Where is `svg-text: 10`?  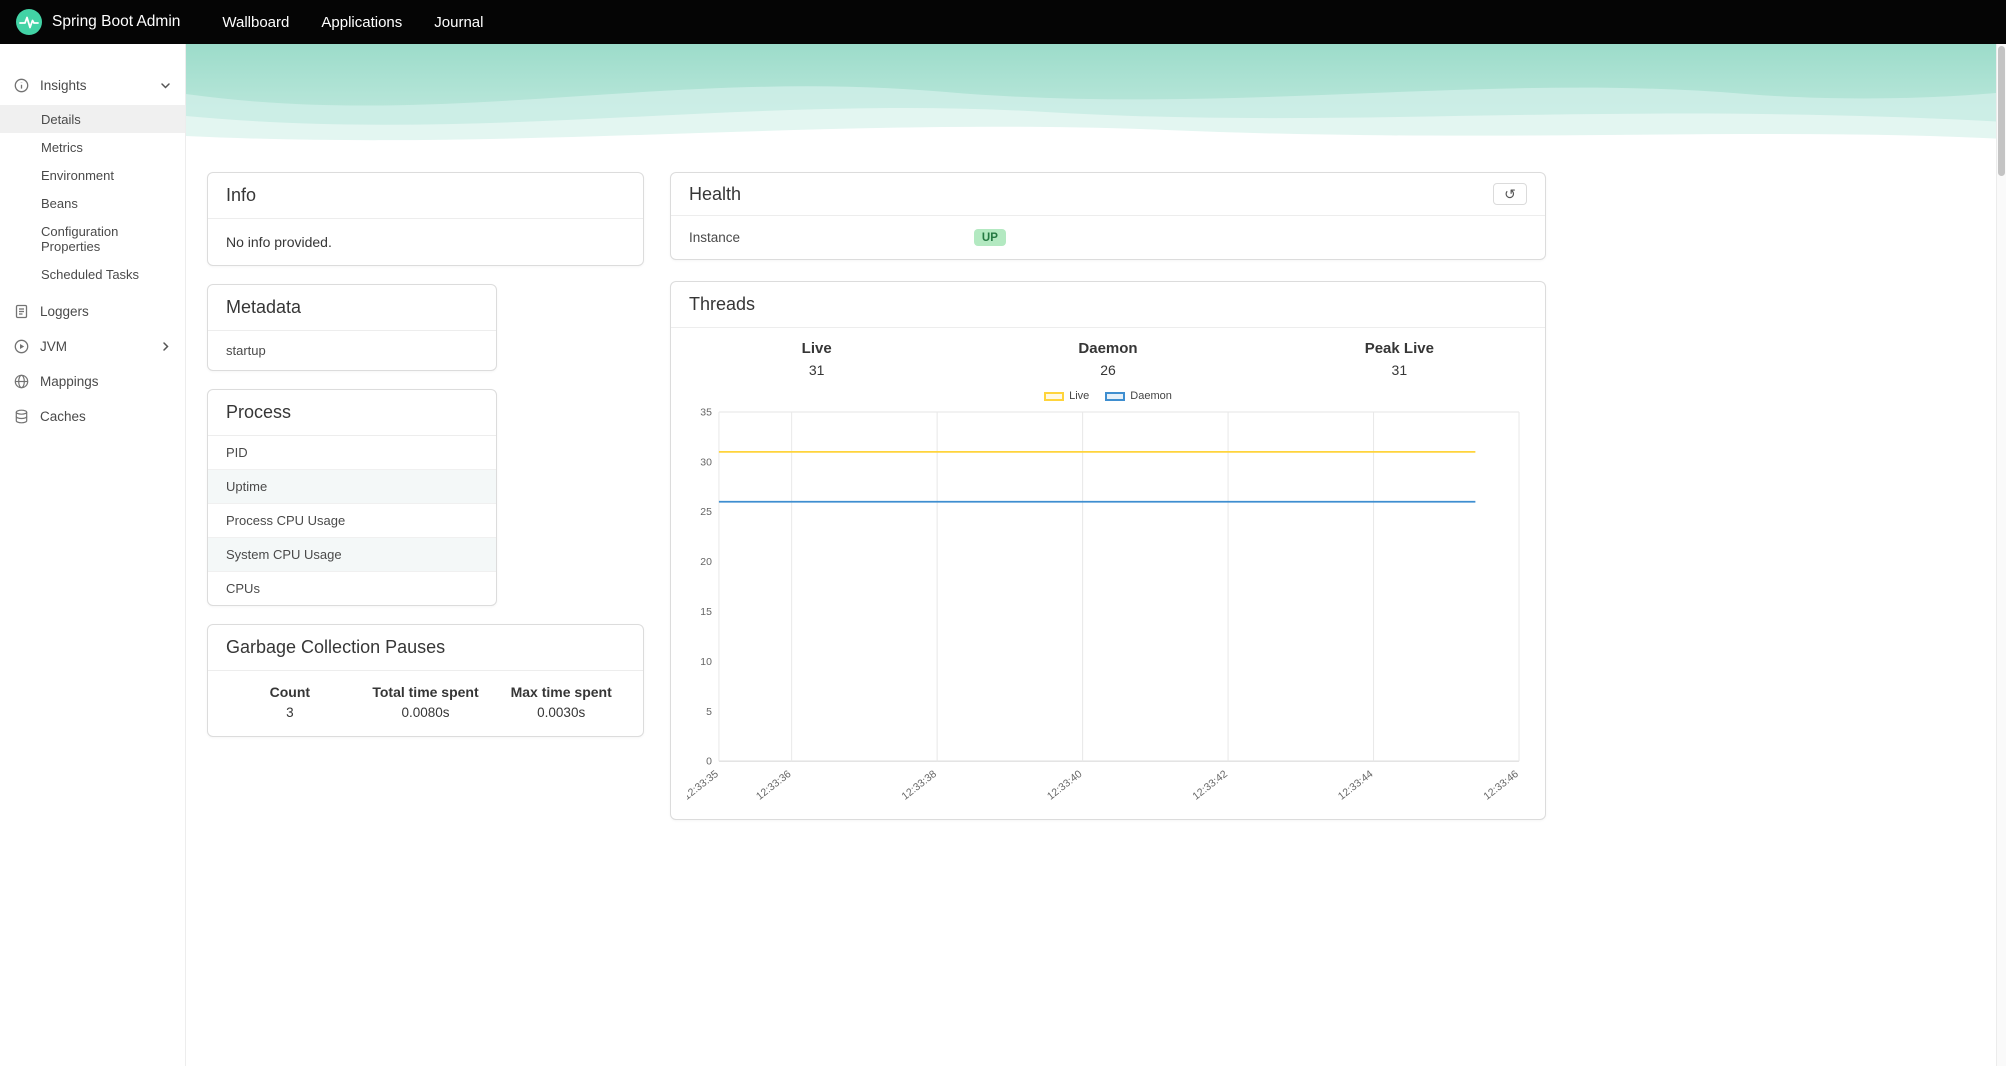 svg-text: 10 is located at coordinates (706, 662).